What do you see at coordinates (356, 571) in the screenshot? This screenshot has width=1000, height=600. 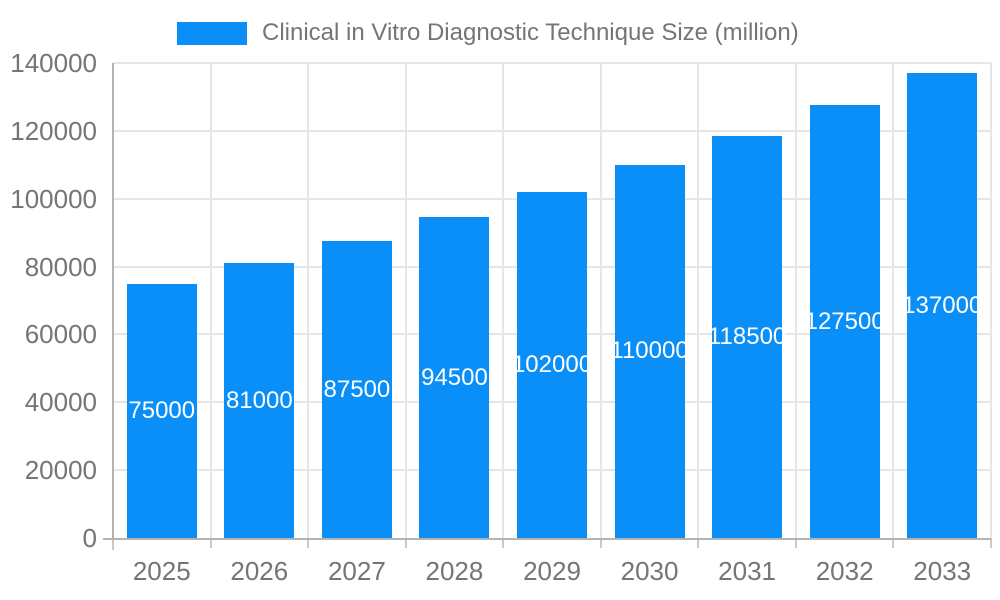 I see `x-axis-label-2027: 2027` at bounding box center [356, 571].